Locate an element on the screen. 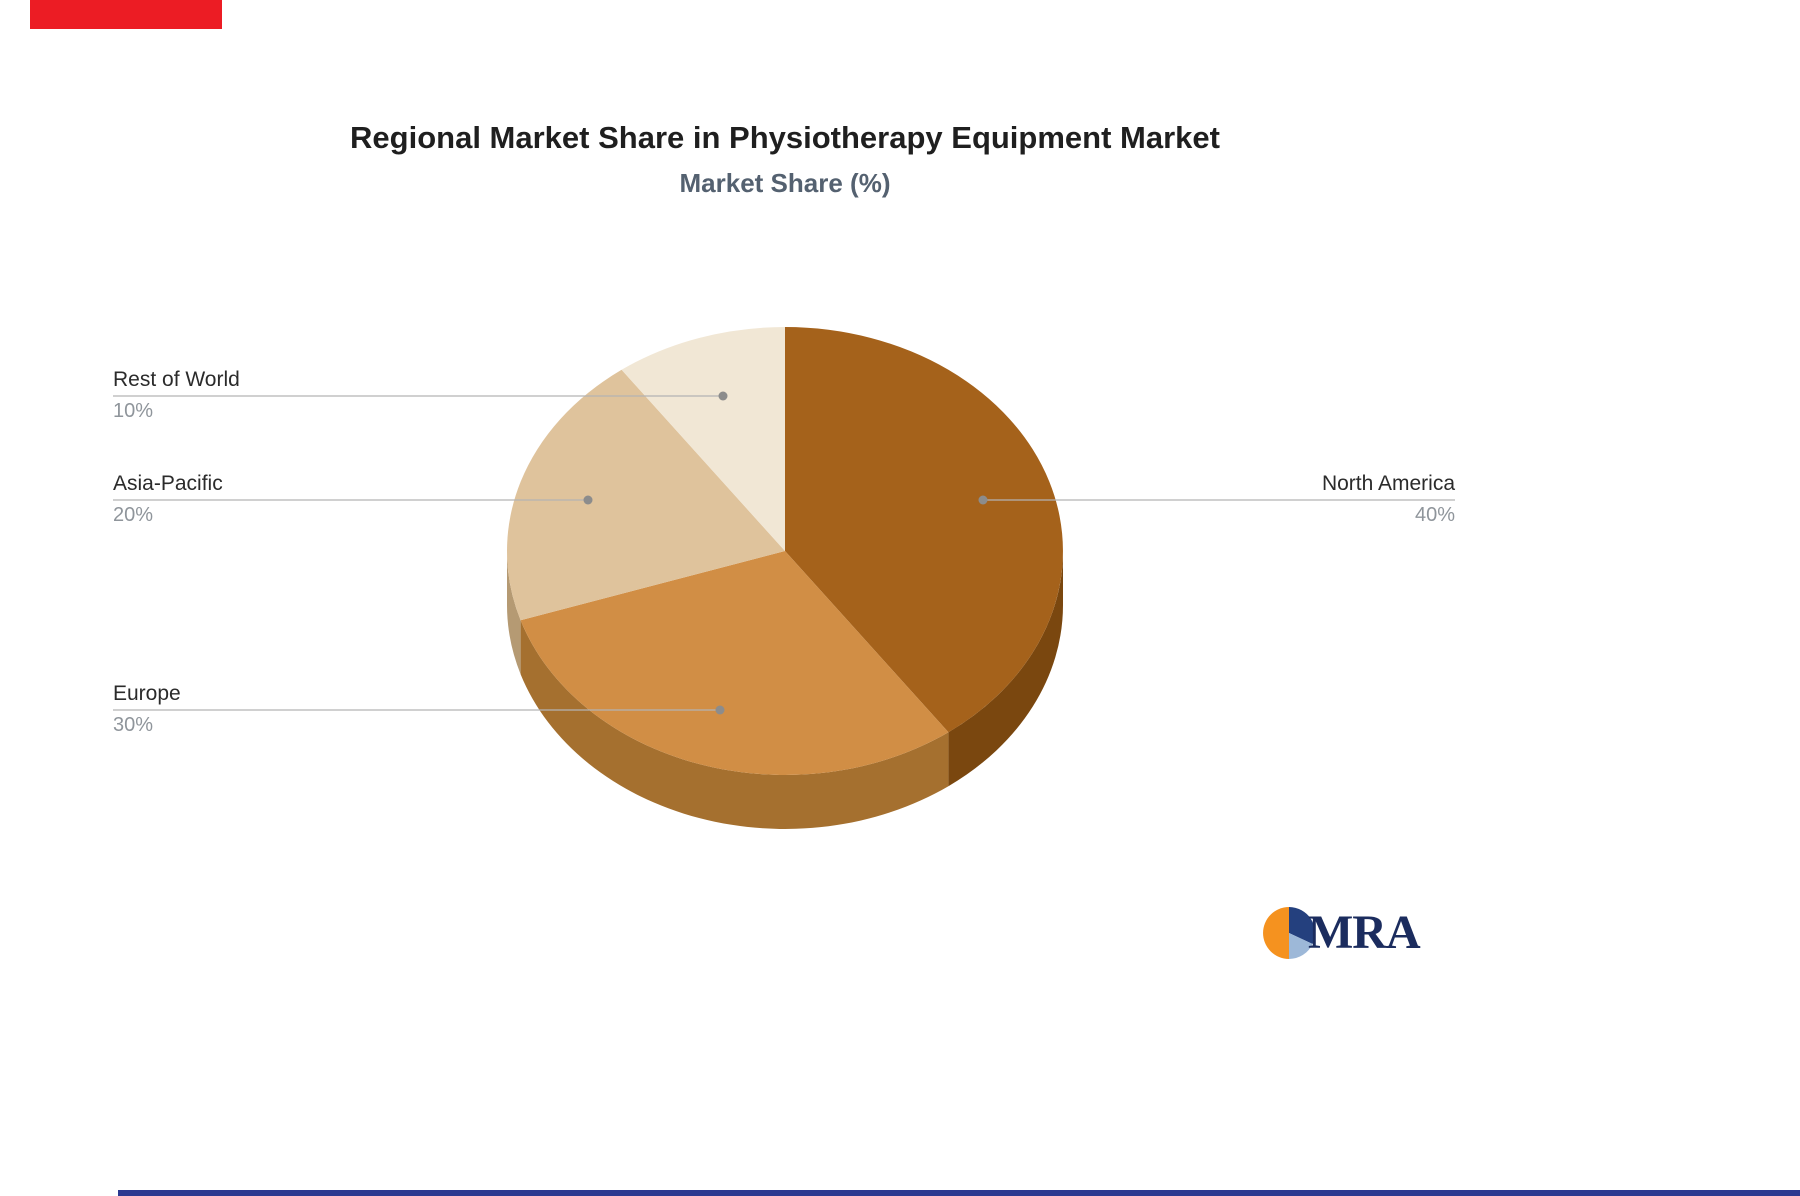  slice-value-rest-of-world: 10% is located at coordinates (133, 411).